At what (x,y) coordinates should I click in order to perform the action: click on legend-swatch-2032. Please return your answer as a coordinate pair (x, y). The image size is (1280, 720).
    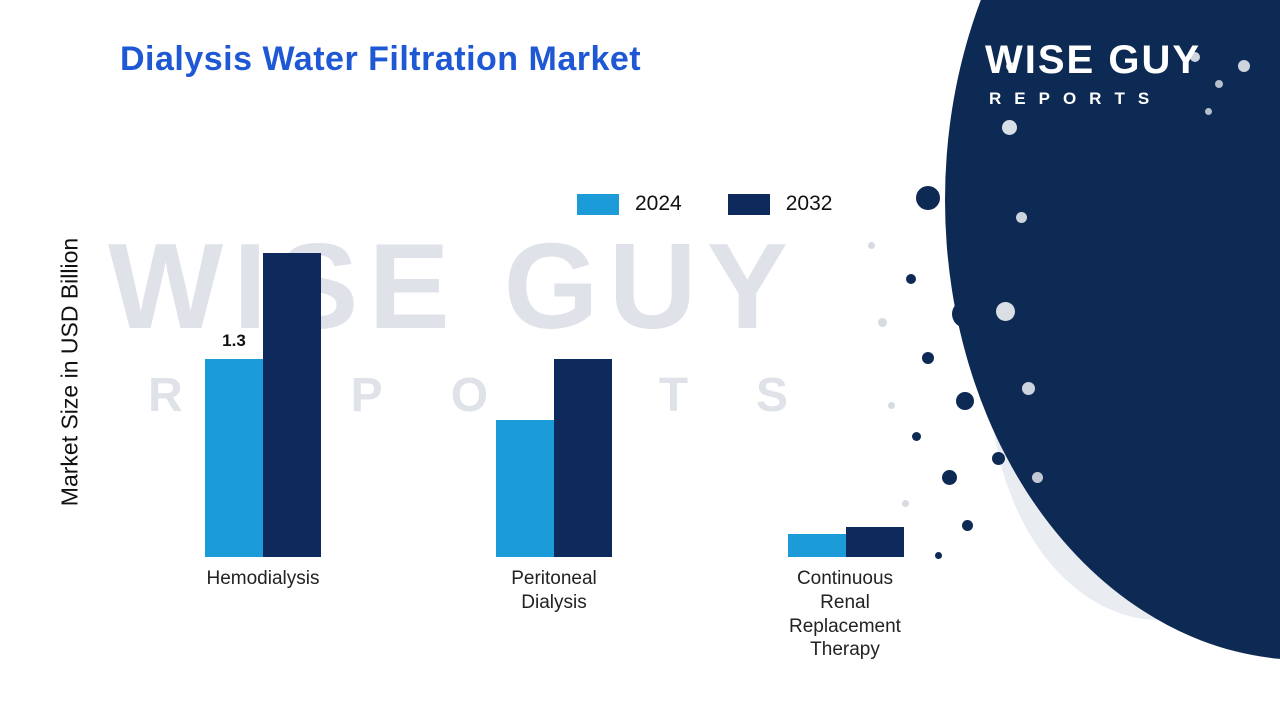
    Looking at the image, I should click on (748, 204).